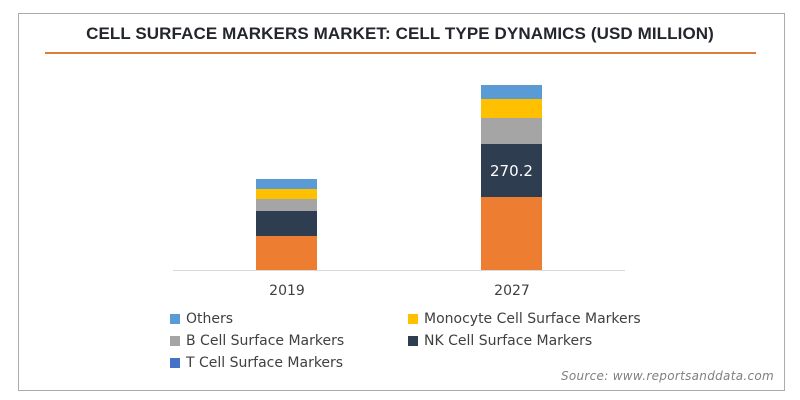 The width and height of the screenshot is (800, 400). Describe the element at coordinates (175, 318) in the screenshot. I see `legend-swatch-others` at that location.